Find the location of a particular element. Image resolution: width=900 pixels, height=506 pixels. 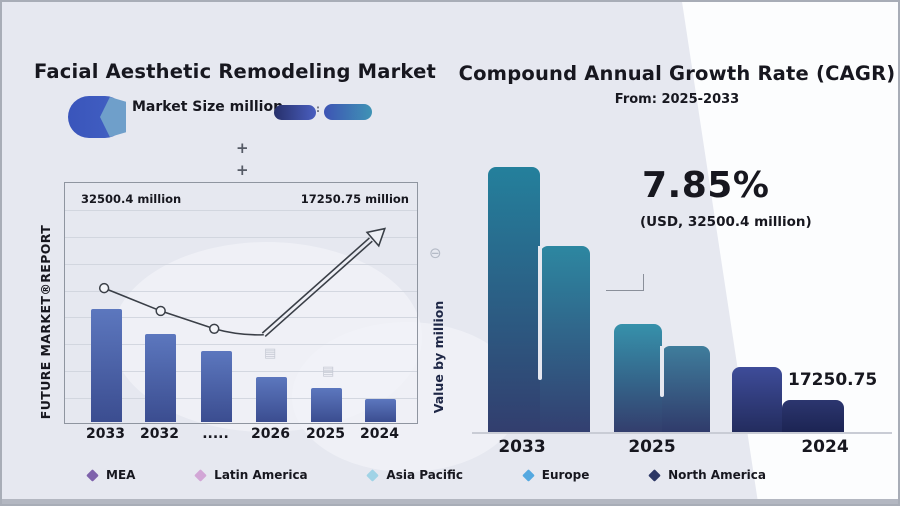

x-axis-label: 2032 is located at coordinates (159, 434).